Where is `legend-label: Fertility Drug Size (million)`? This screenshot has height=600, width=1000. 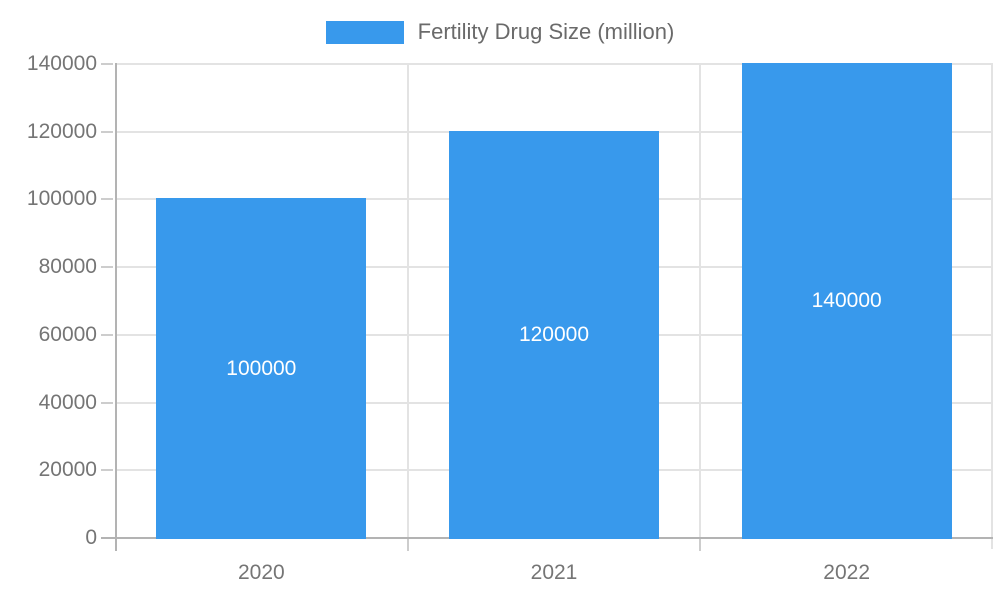
legend-label: Fertility Drug Size (million) is located at coordinates (546, 31).